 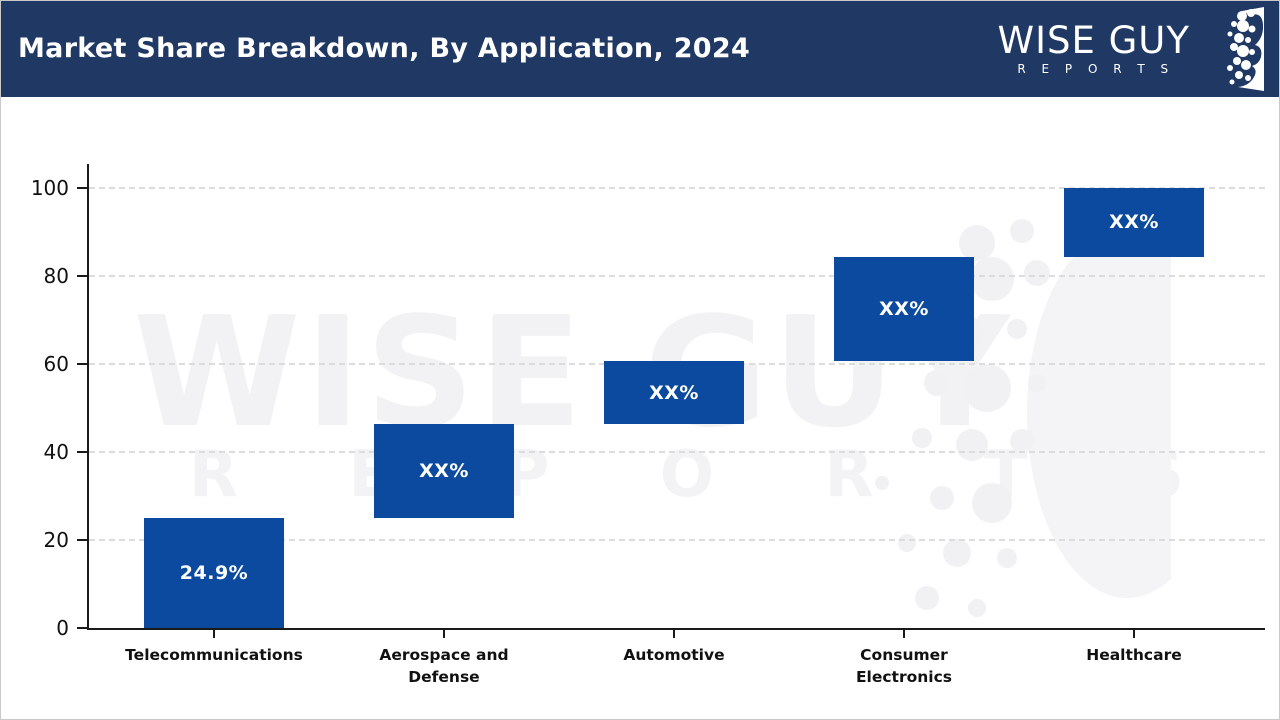 I want to click on wiseguy-logo-line2: R E P O R T S, so click(x=1096, y=69).